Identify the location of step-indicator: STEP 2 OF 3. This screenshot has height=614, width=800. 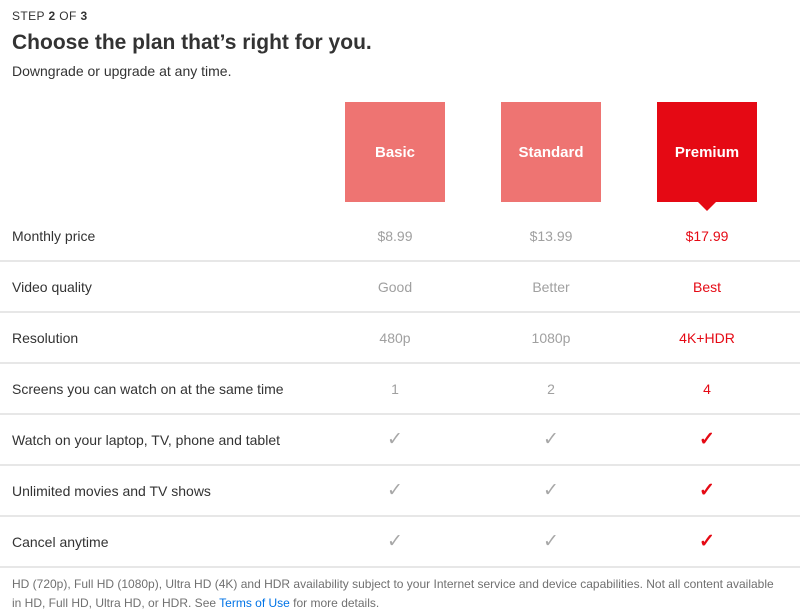
(400, 16).